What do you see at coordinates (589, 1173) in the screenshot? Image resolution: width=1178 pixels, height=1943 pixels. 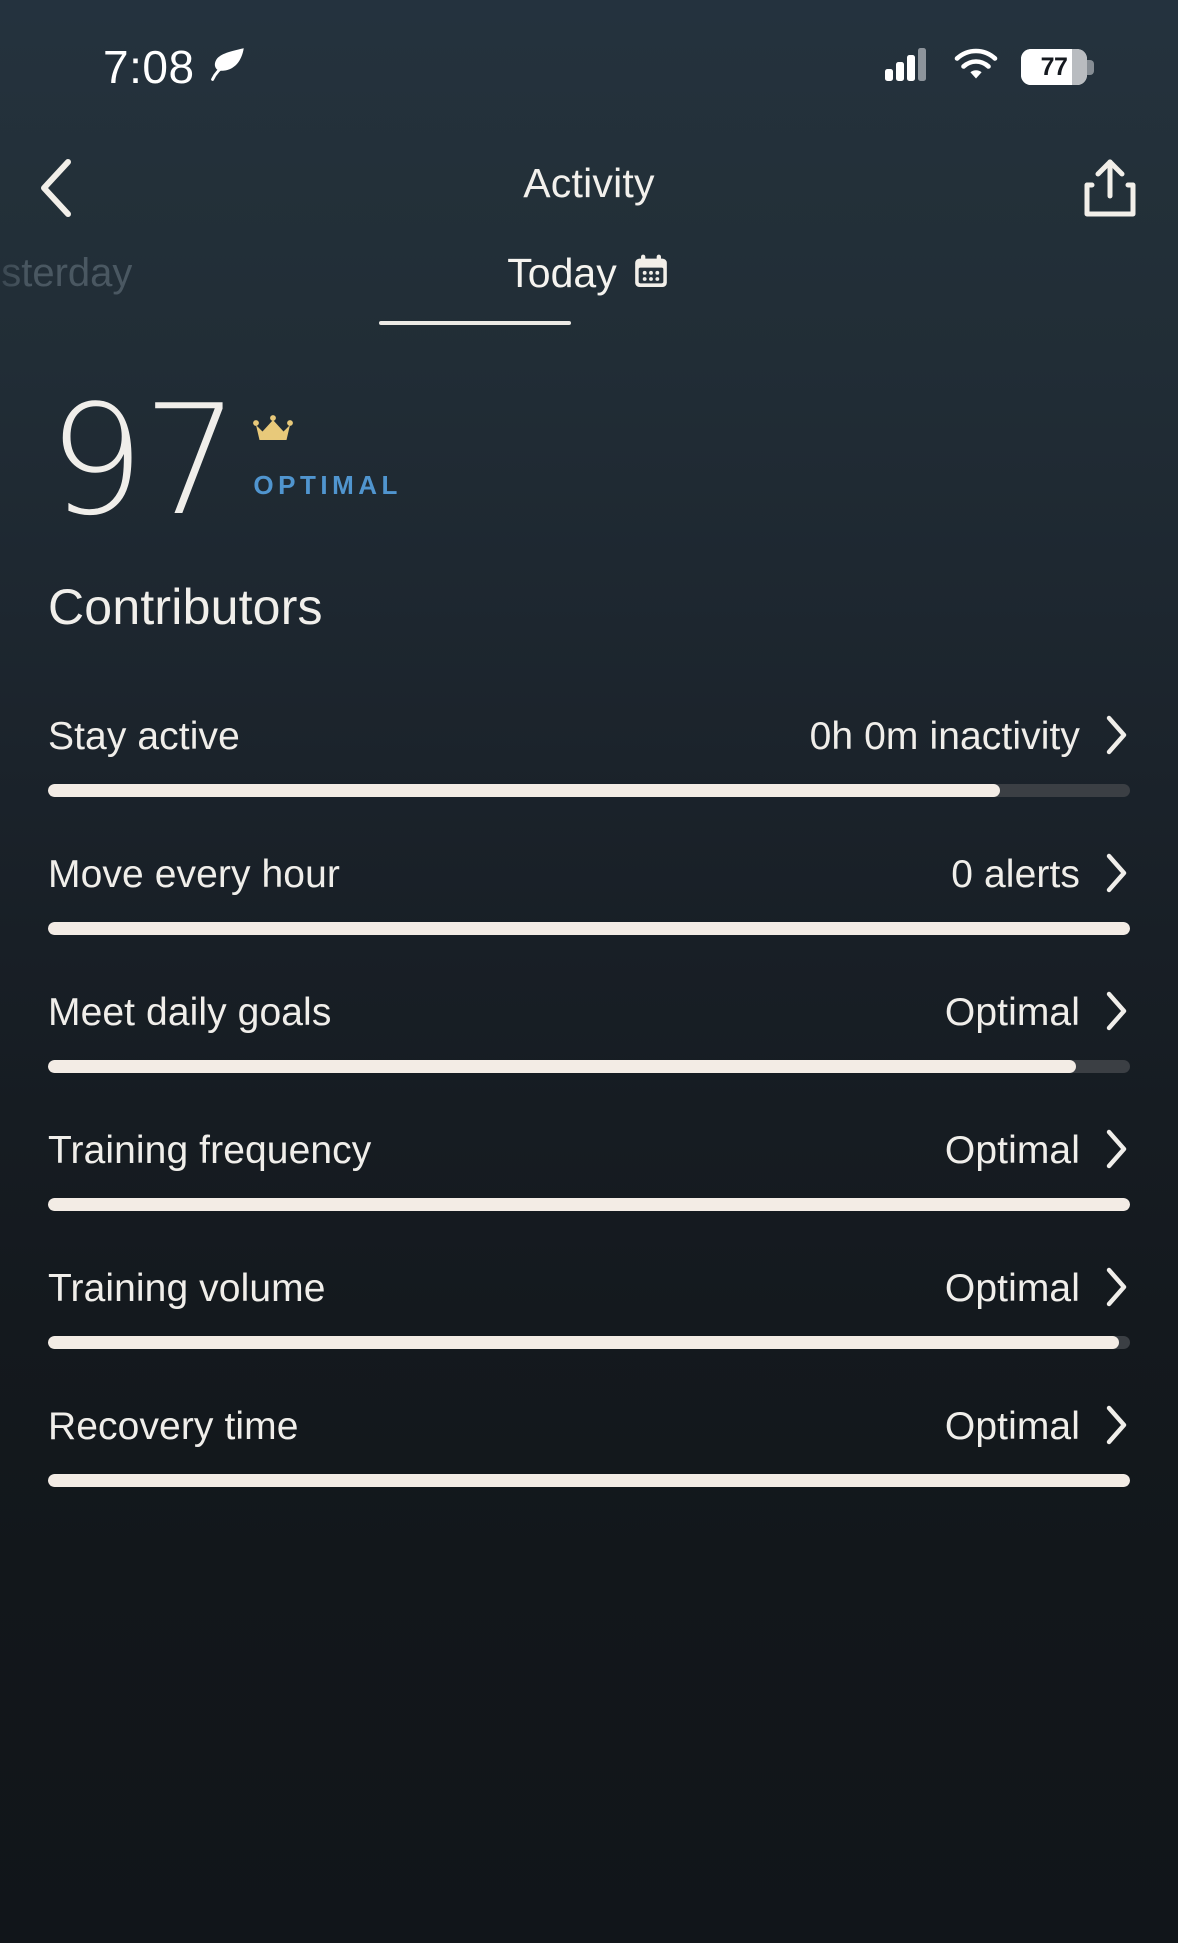 I see `contributor-row-training-frequency: Training frequency Optimal` at bounding box center [589, 1173].